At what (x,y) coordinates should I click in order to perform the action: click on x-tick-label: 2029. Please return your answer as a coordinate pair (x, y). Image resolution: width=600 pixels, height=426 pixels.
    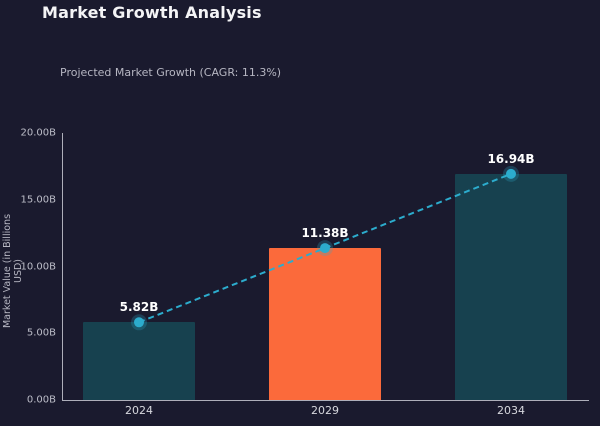
    Looking at the image, I should click on (325, 410).